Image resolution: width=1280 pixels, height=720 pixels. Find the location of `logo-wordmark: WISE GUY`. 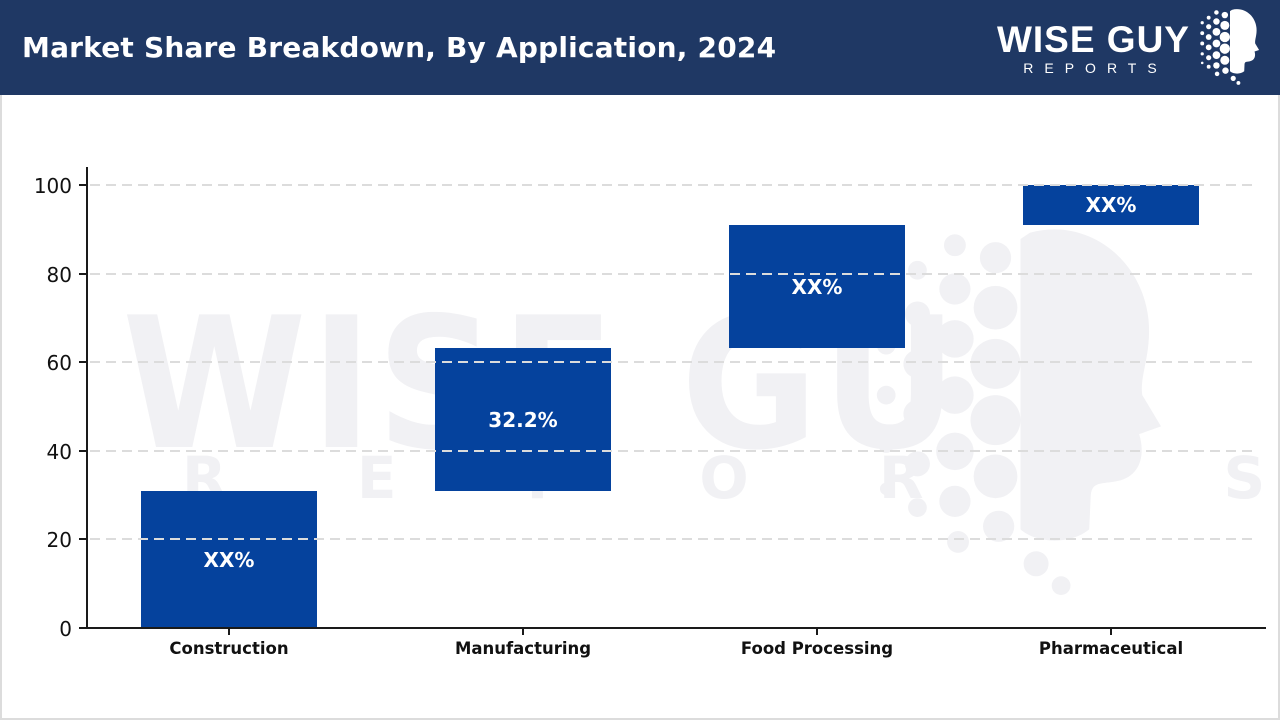

logo-wordmark: WISE GUY is located at coordinates (1093, 39).